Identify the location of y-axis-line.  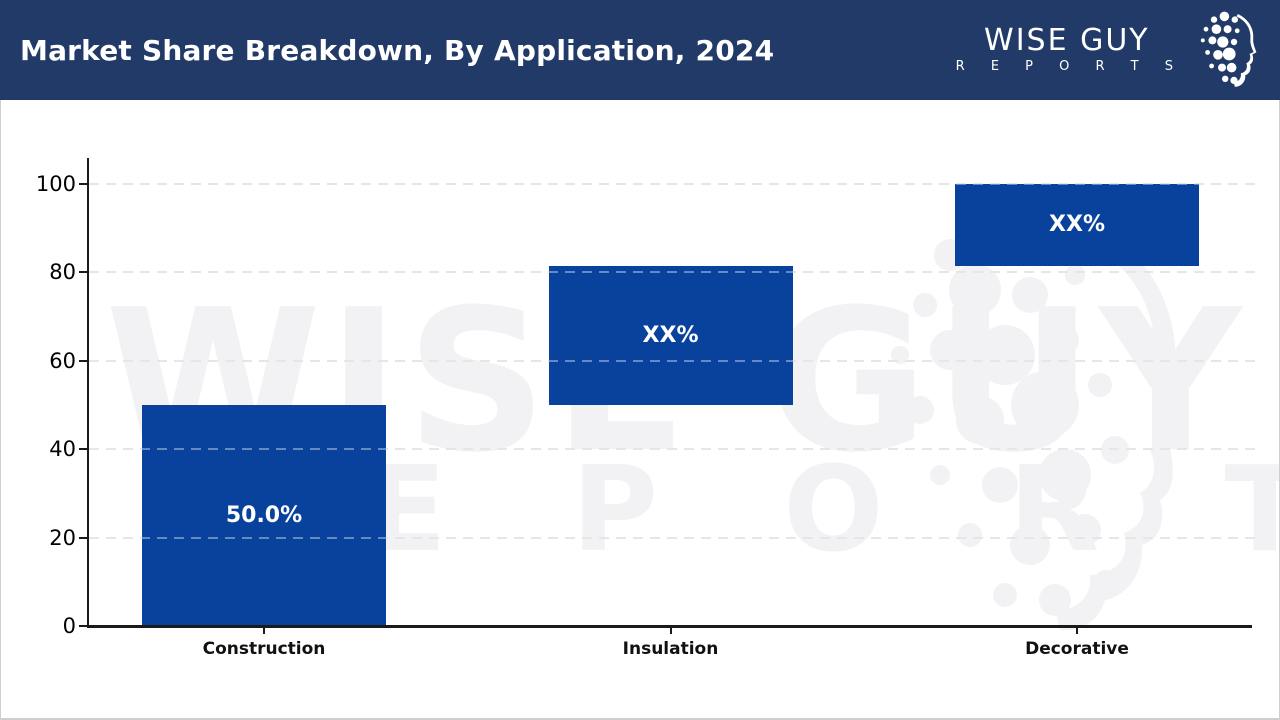
(88, 393).